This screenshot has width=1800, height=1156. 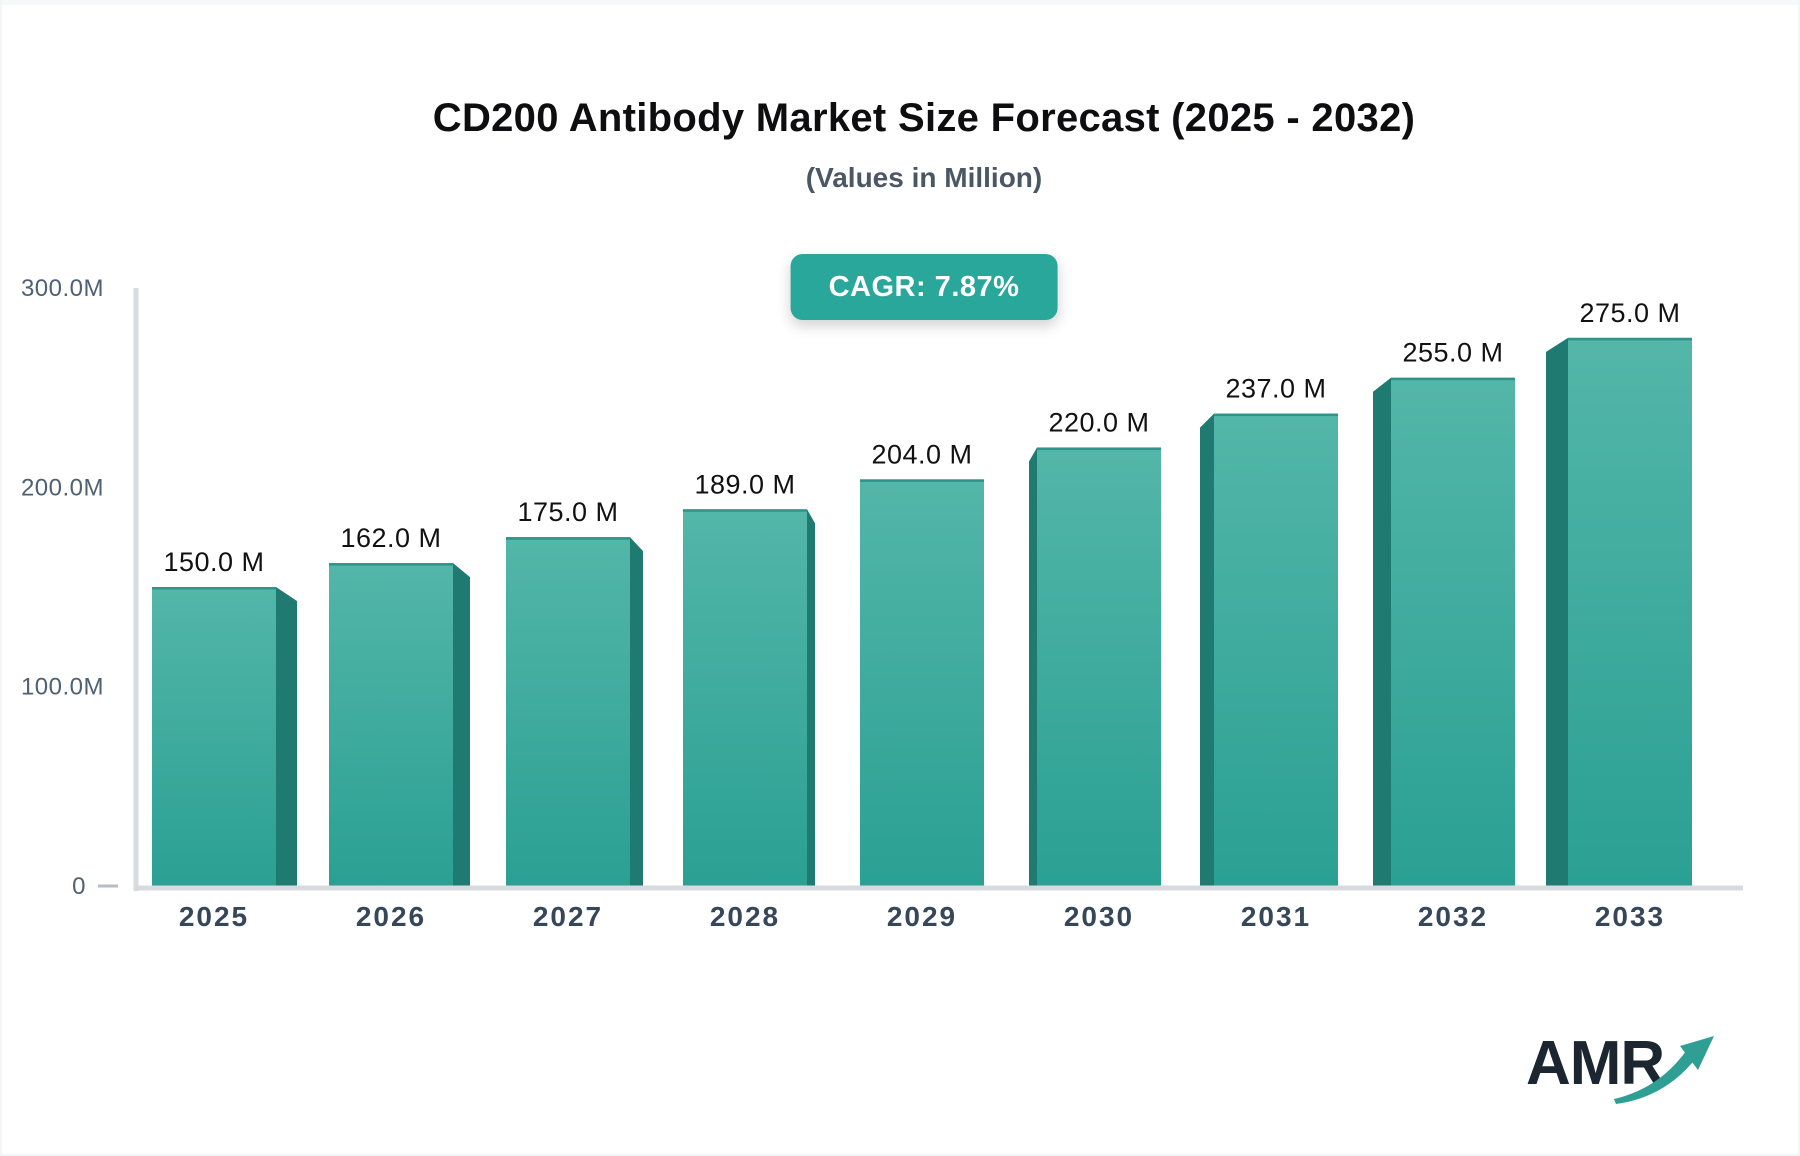 What do you see at coordinates (924, 177) in the screenshot?
I see `chart-subtitle: (Values in Million)` at bounding box center [924, 177].